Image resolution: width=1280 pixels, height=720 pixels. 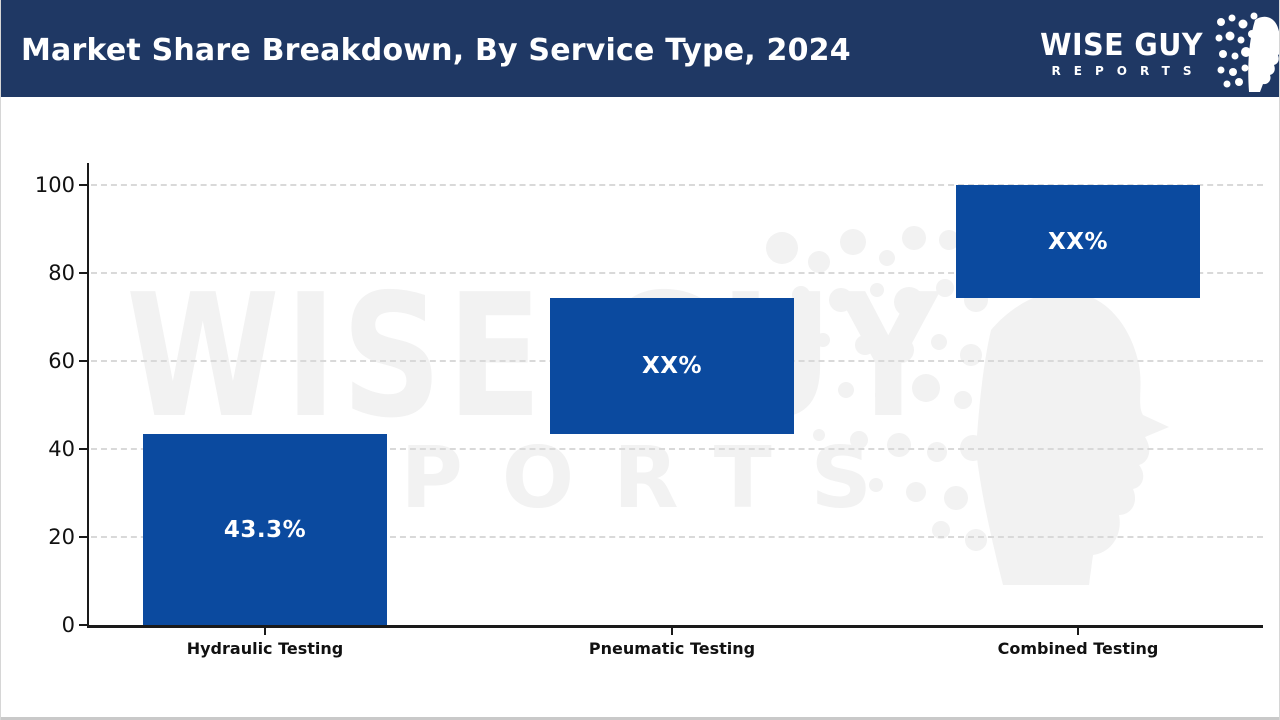 I want to click on bar-combined-testing: XX%, so click(x=1078, y=242).